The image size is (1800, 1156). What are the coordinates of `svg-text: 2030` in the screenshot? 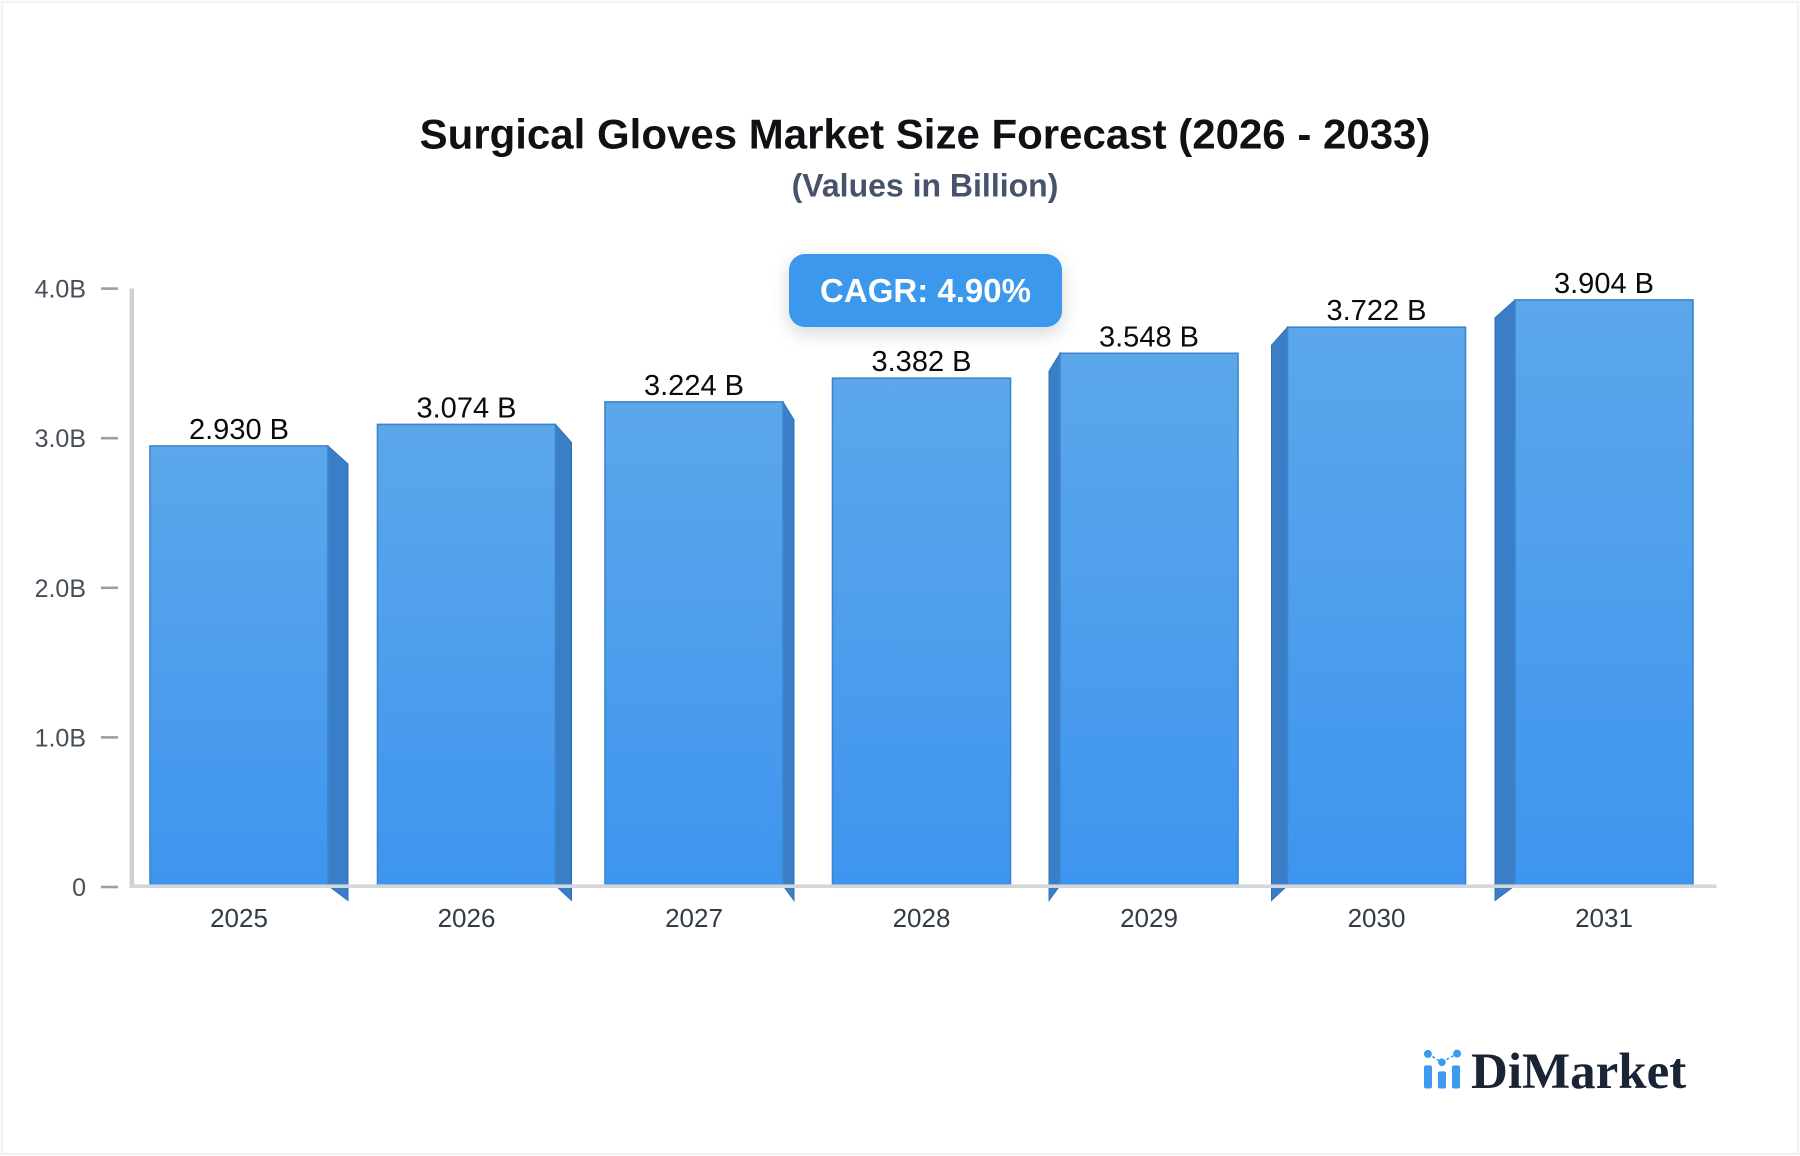 It's located at (1377, 918).